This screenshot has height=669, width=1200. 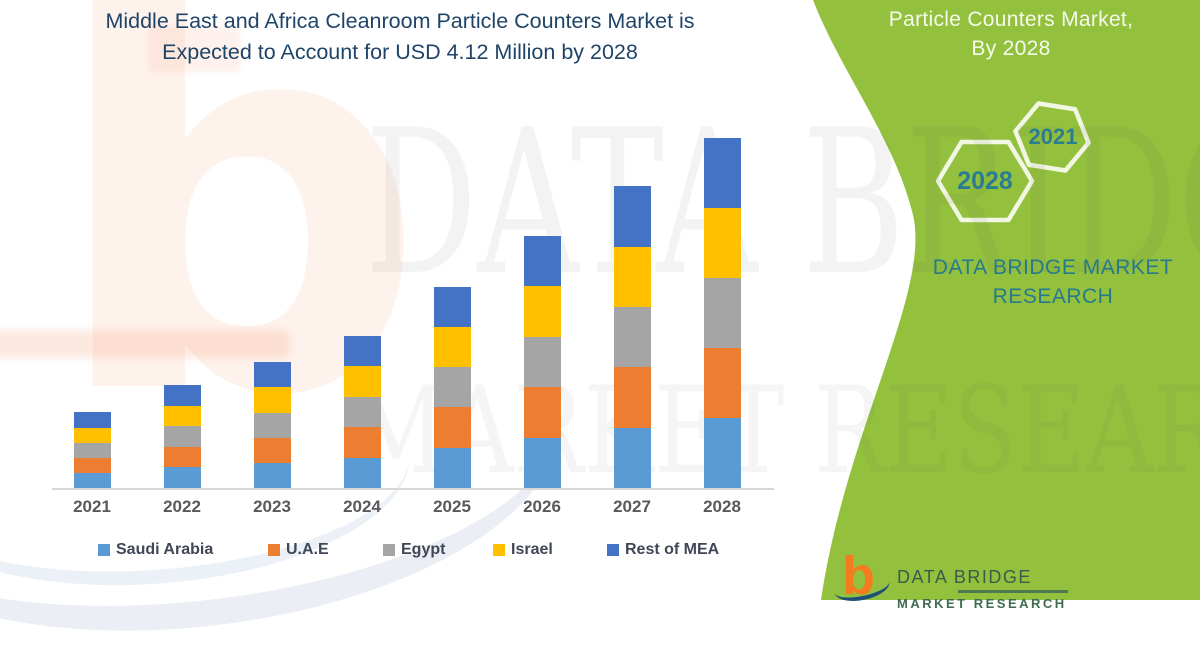 I want to click on x-axis-label-2023: 2023, so click(x=272, y=506).